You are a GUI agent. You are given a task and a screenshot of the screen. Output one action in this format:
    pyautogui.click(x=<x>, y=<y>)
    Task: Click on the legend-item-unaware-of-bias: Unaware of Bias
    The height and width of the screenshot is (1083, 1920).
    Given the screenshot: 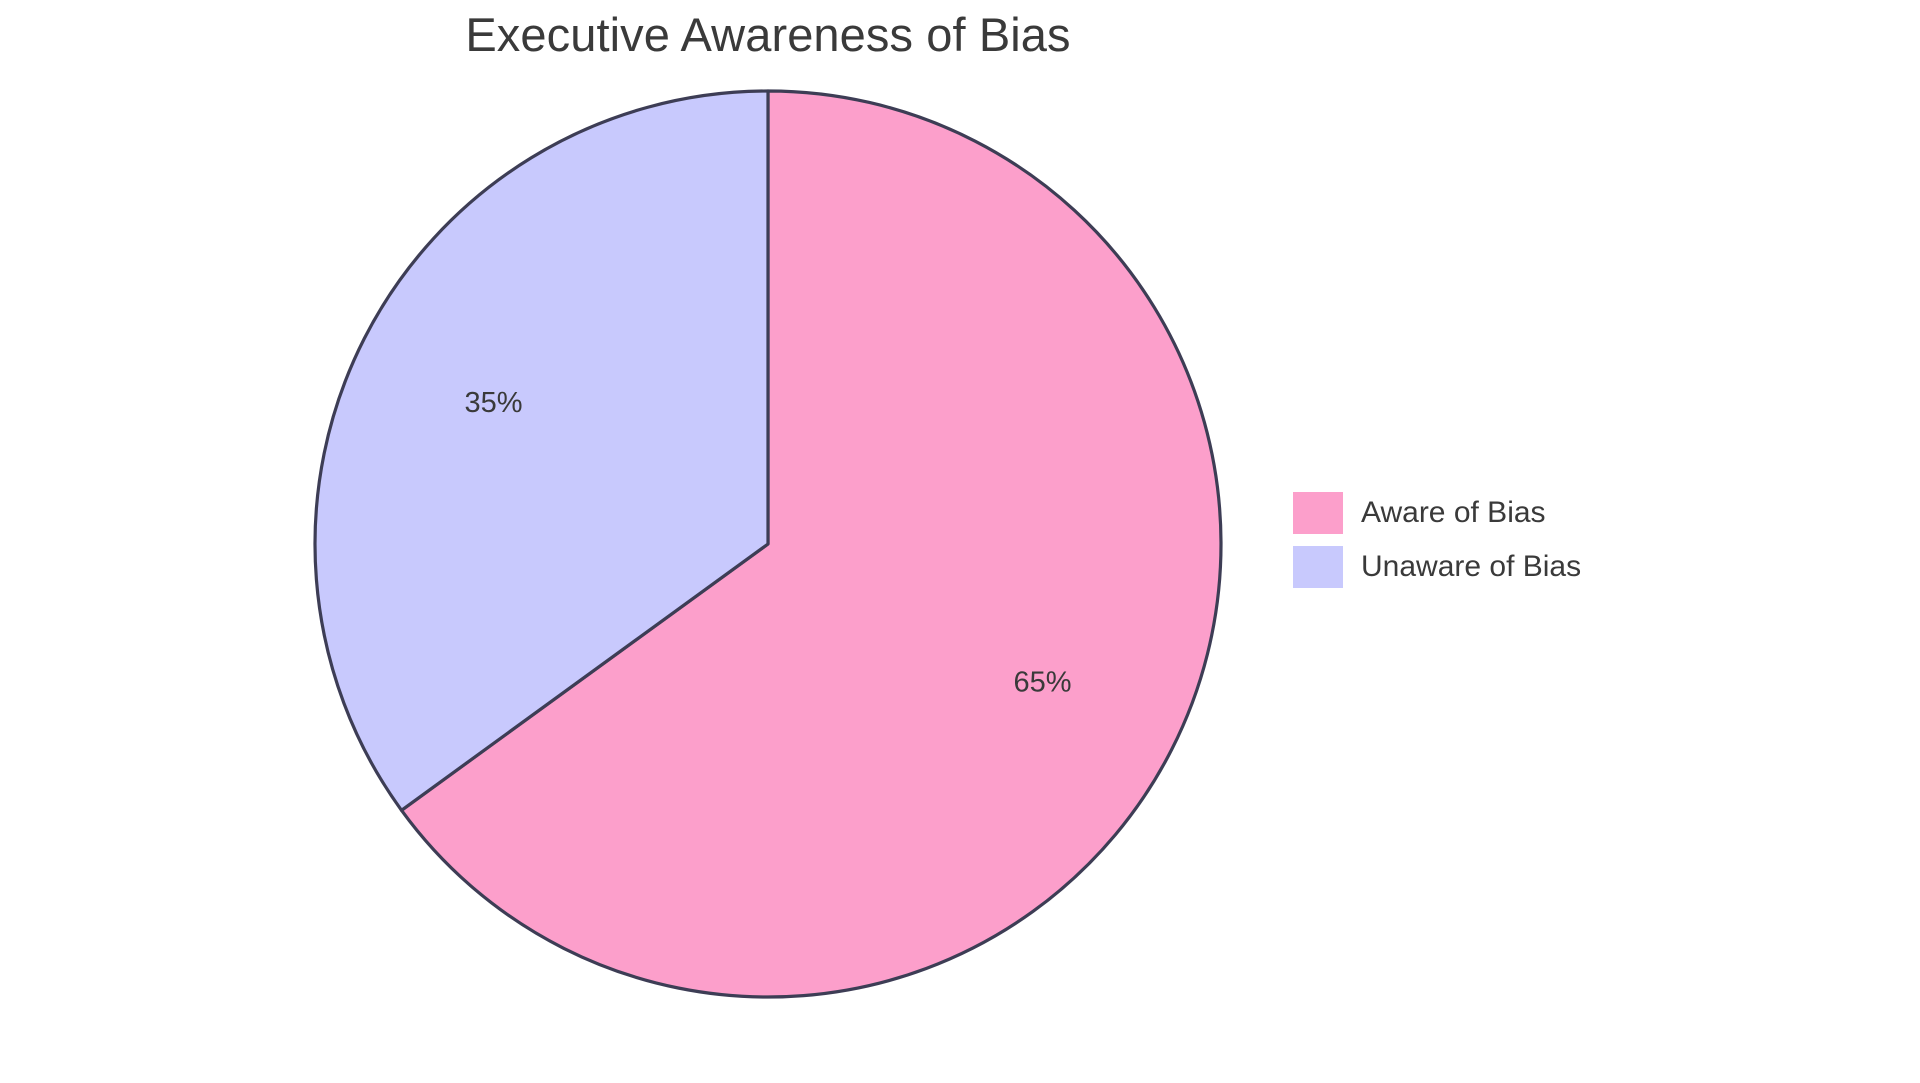 What is the action you would take?
    pyautogui.click(x=1437, y=567)
    